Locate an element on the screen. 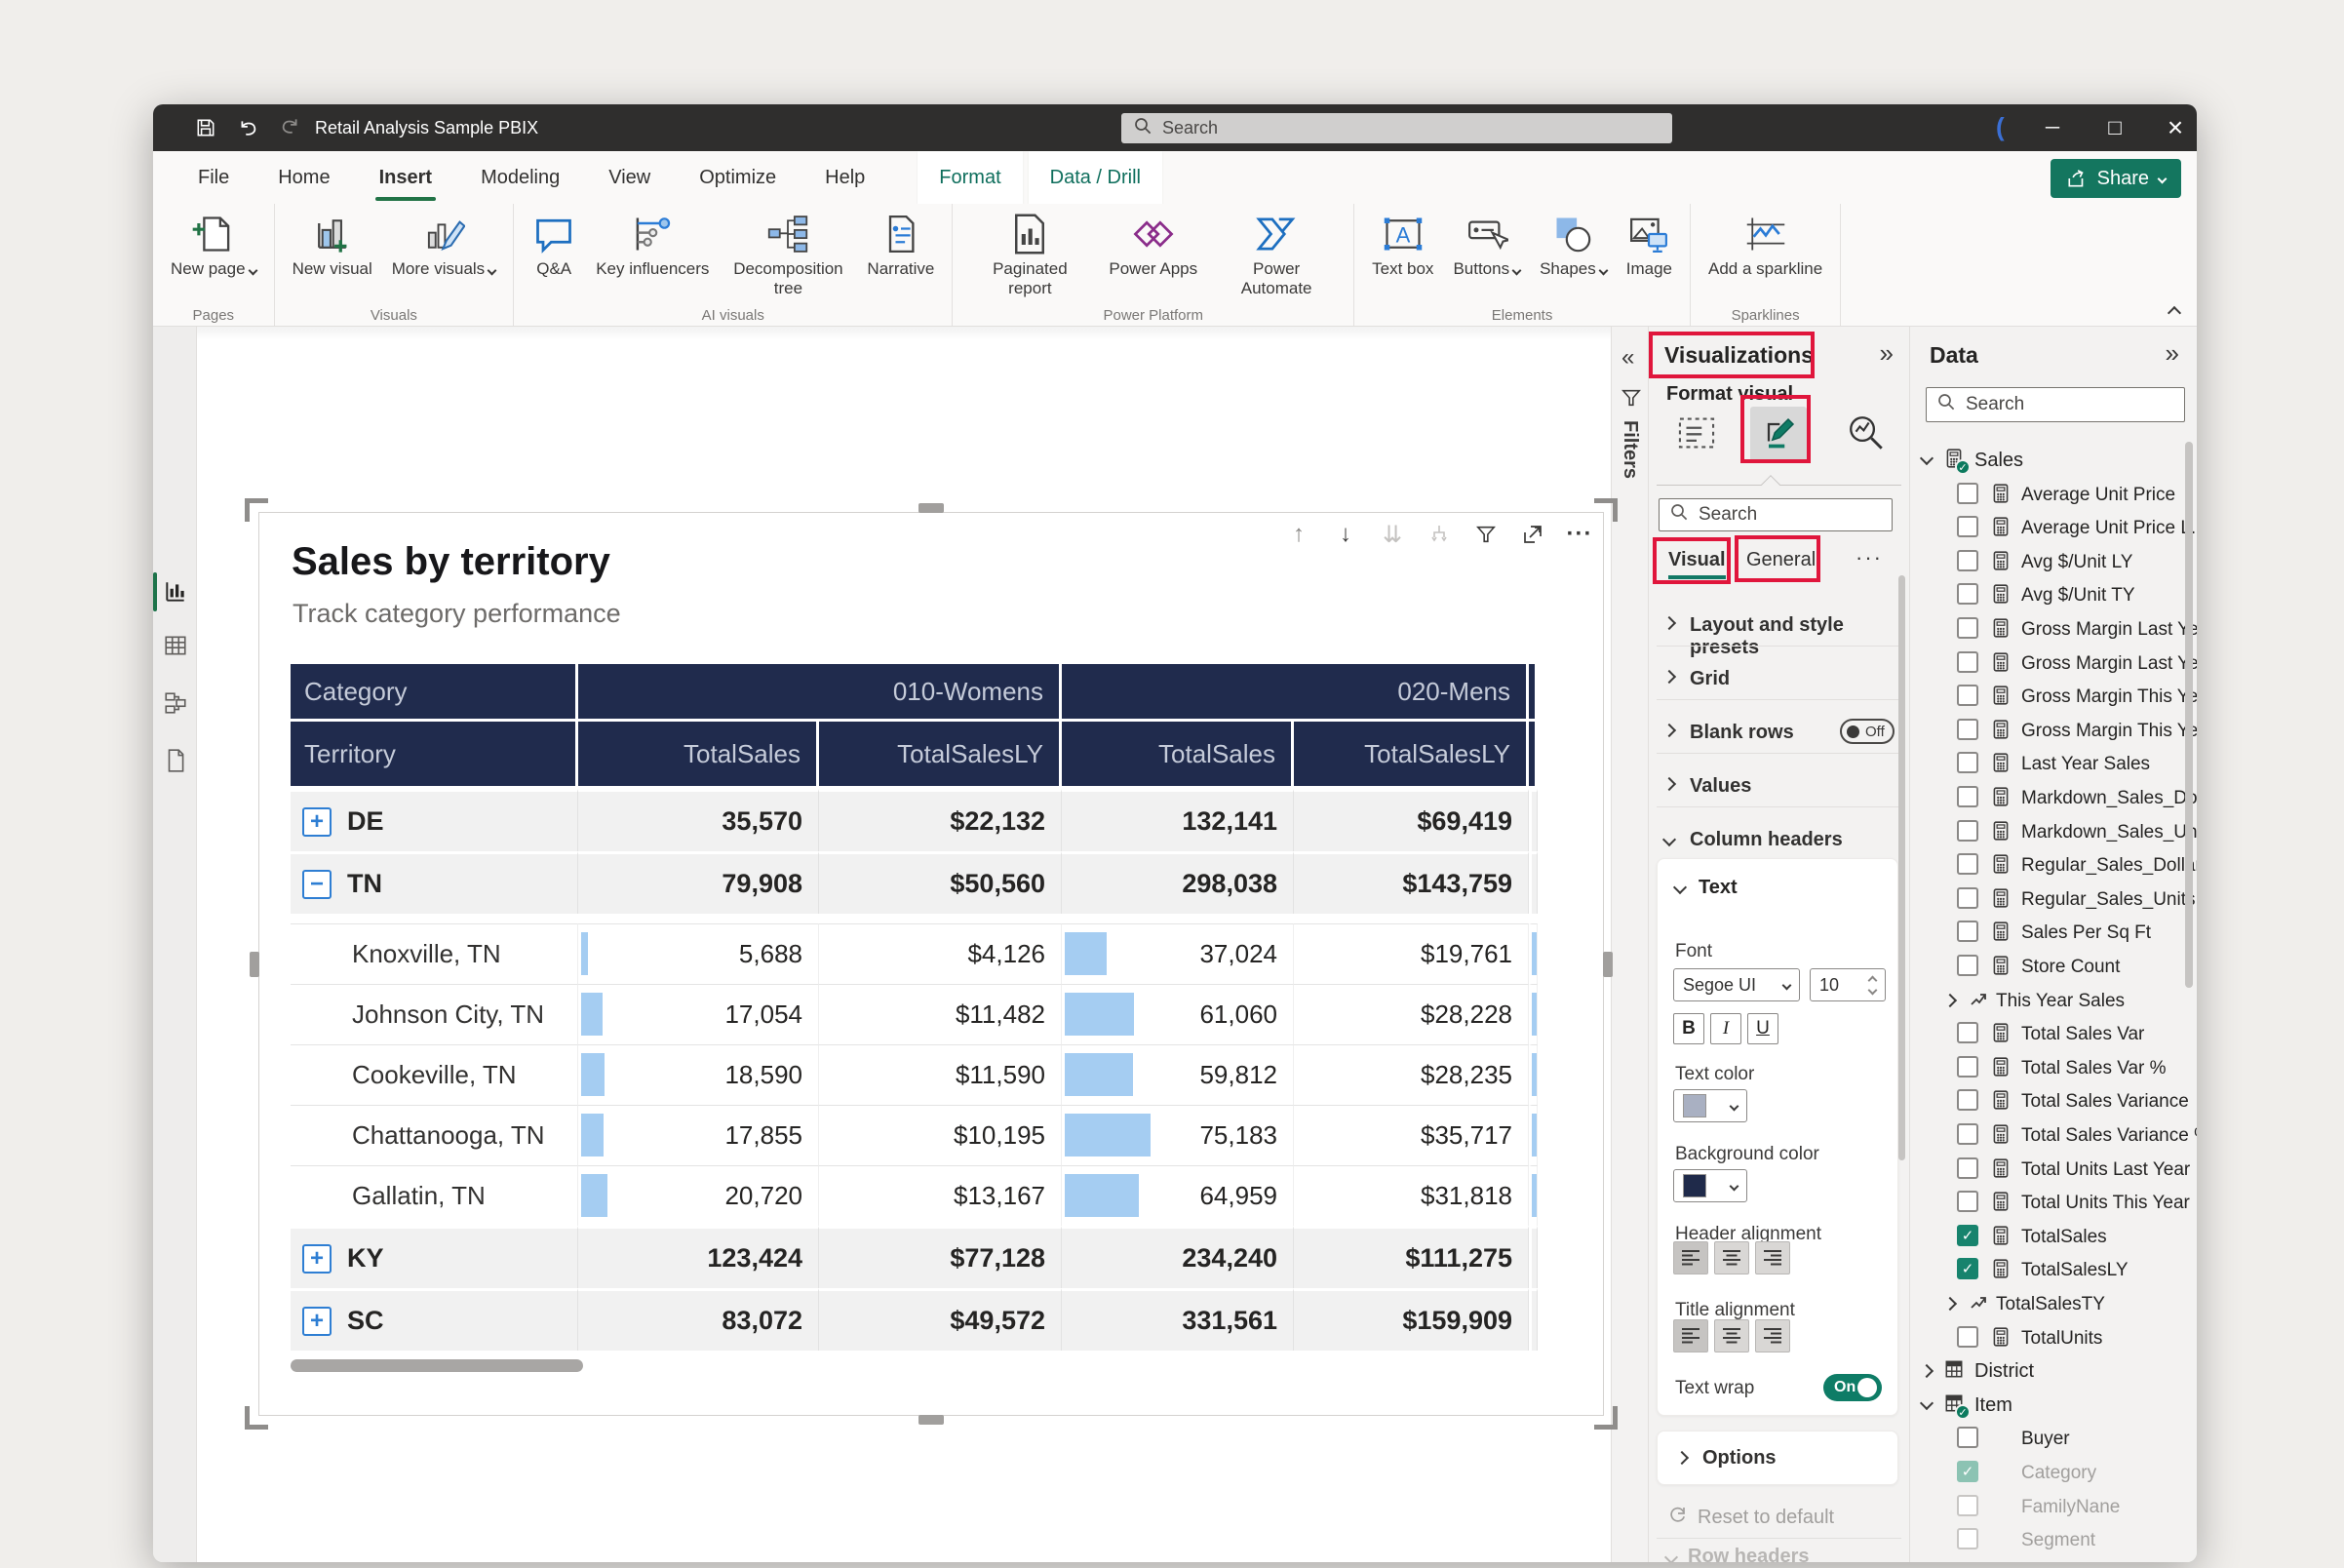 This screenshot has width=2344, height=1568. checkbox-total-units-last-year is located at coordinates (1967, 1168).